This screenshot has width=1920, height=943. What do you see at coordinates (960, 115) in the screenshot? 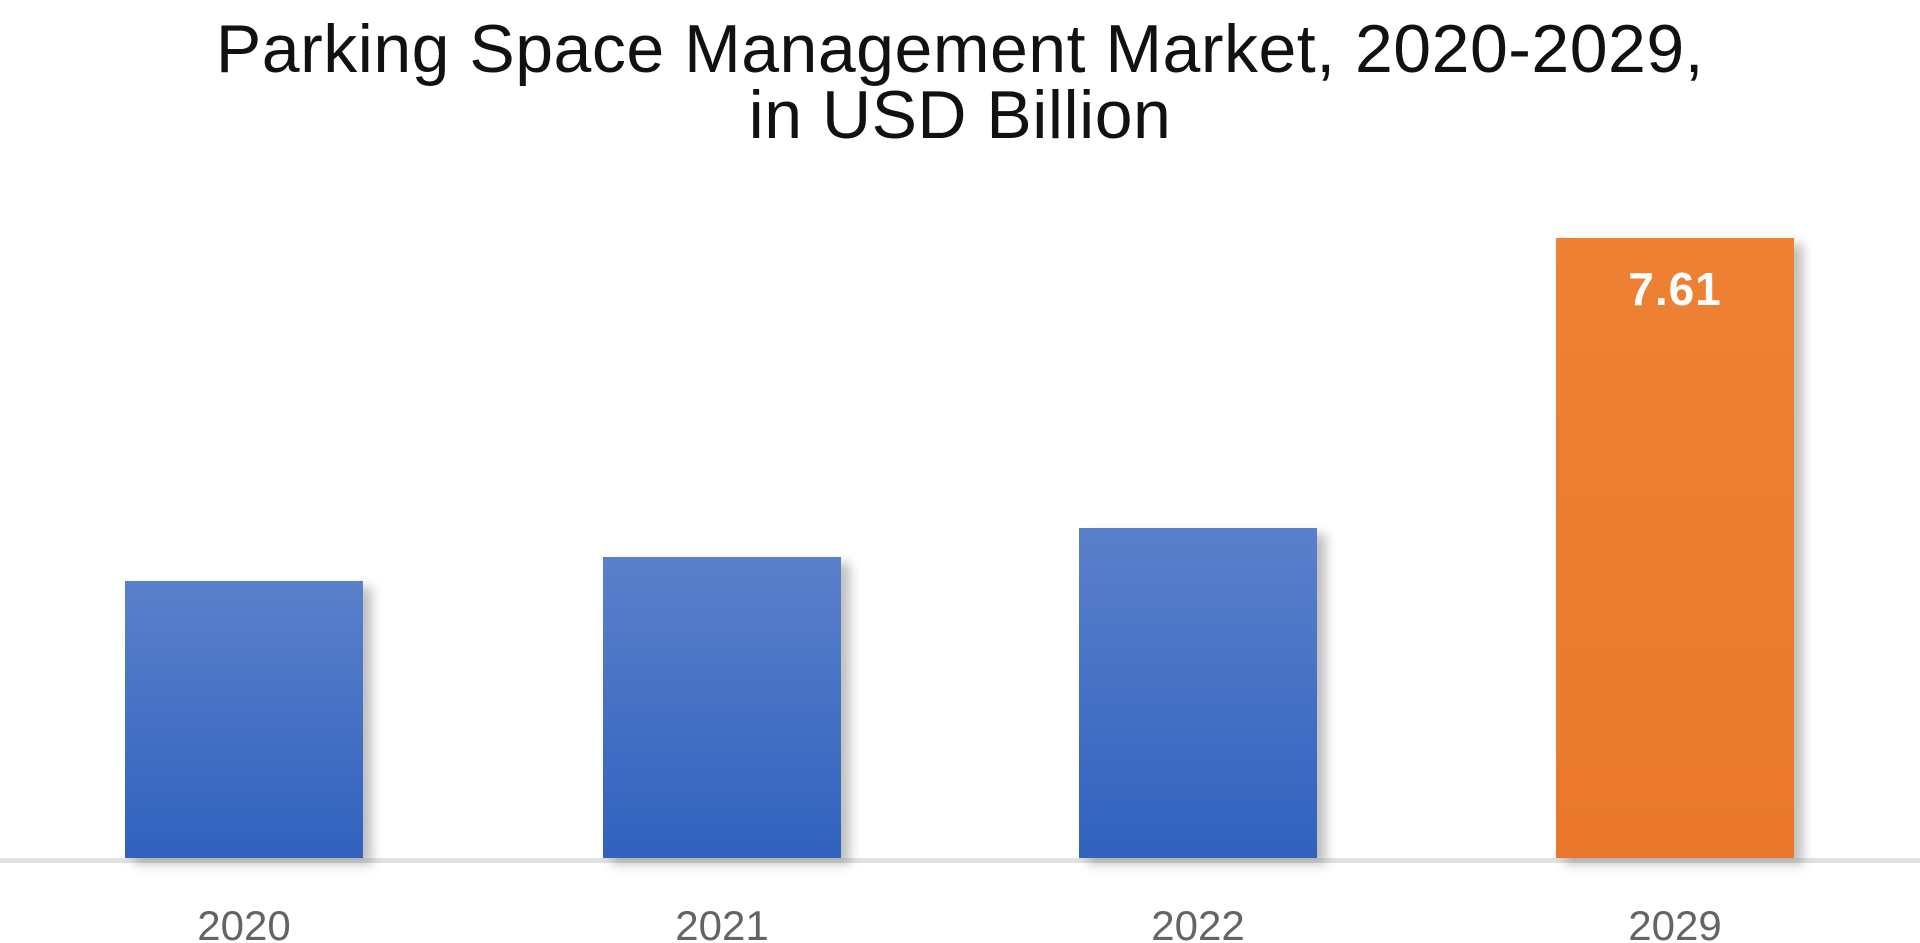
I see `chart-title-line-2: in USD Billion` at bounding box center [960, 115].